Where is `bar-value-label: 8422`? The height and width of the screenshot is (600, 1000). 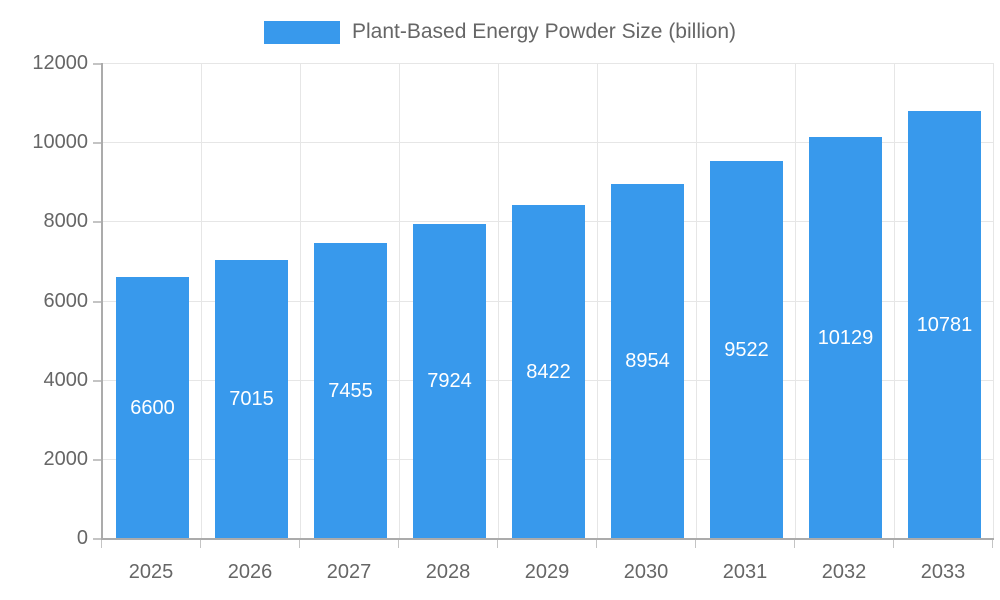 bar-value-label: 8422 is located at coordinates (548, 372).